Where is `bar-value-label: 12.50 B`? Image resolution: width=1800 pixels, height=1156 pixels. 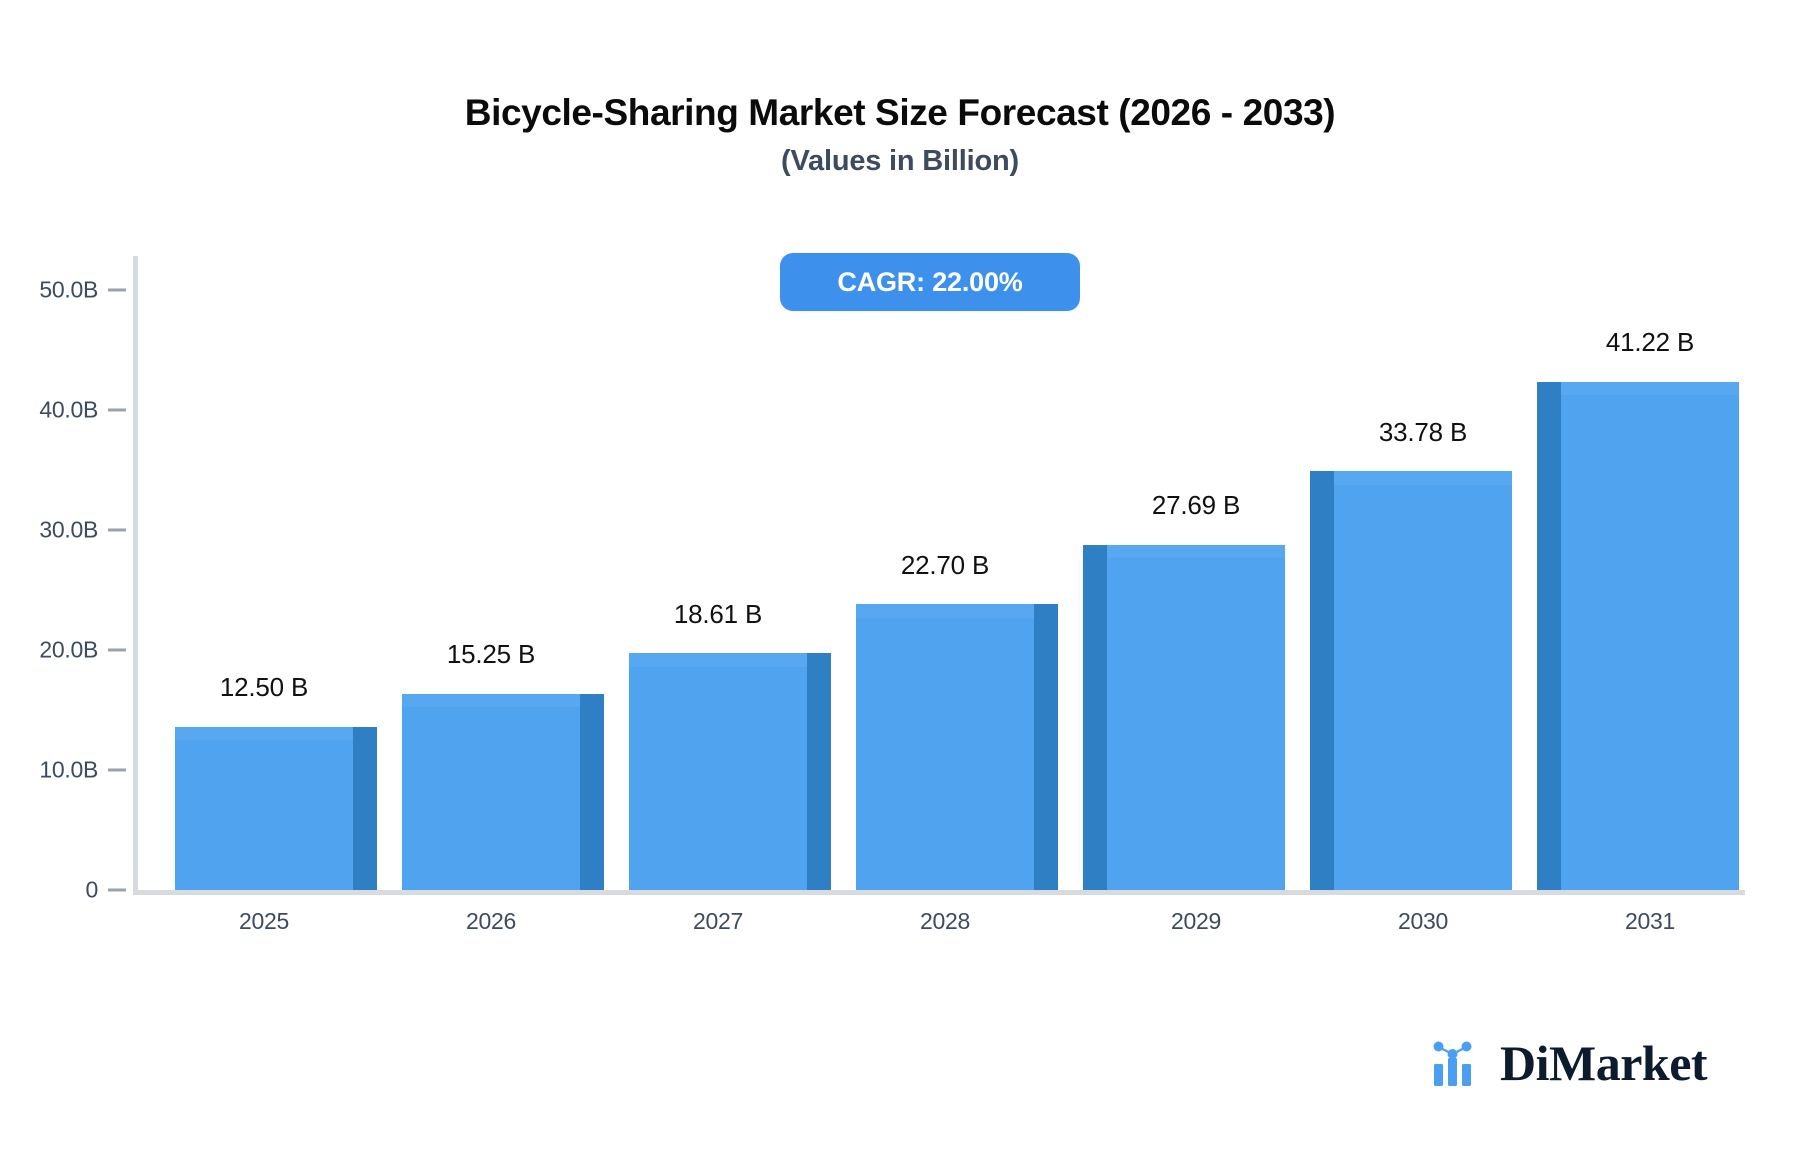 bar-value-label: 12.50 B is located at coordinates (264, 687).